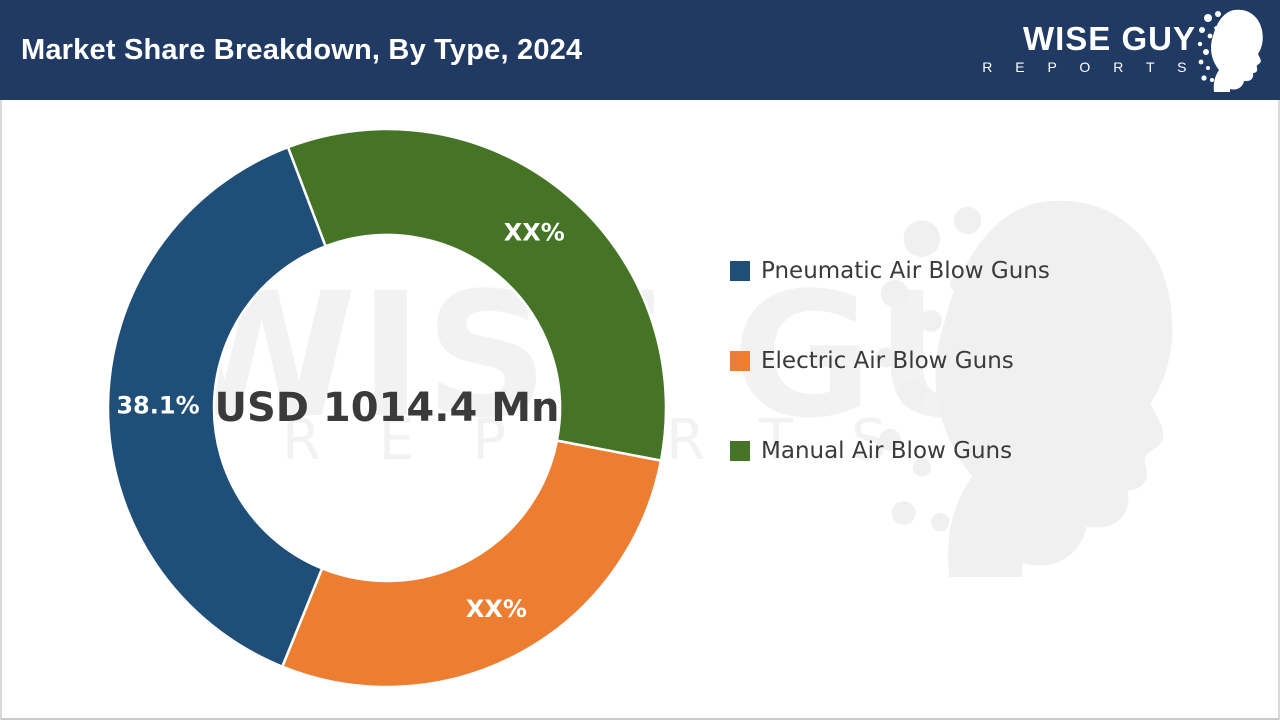  I want to click on watermark-face-profile, so click(1024, 388).